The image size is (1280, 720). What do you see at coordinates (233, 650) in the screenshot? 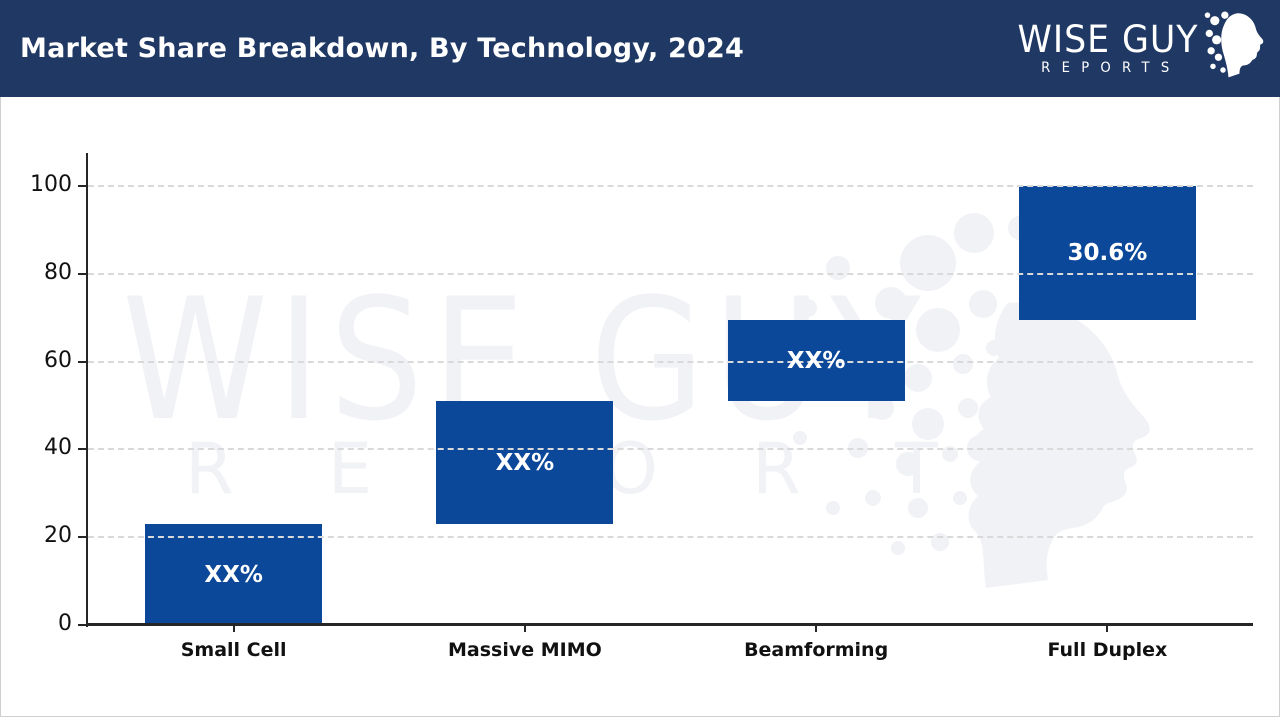
I see `x-category-label-0: Small Cell` at bounding box center [233, 650].